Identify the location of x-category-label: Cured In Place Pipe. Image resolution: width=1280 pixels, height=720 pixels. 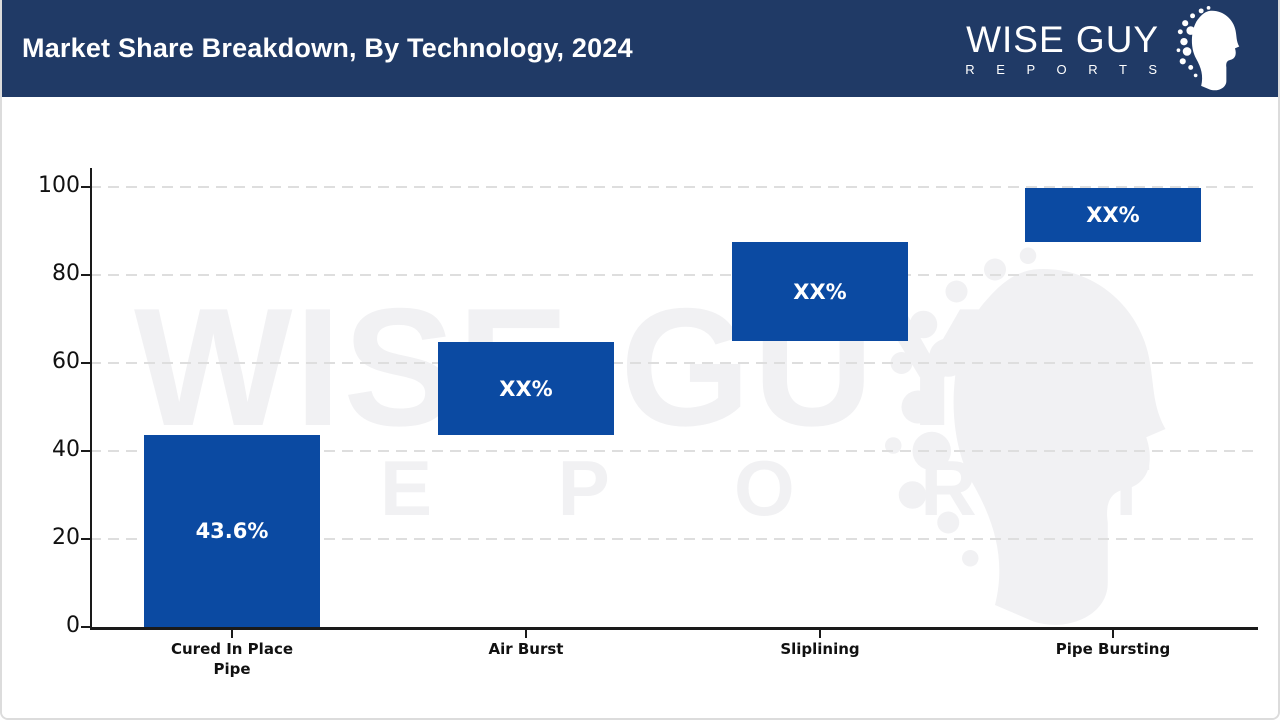
(232, 659).